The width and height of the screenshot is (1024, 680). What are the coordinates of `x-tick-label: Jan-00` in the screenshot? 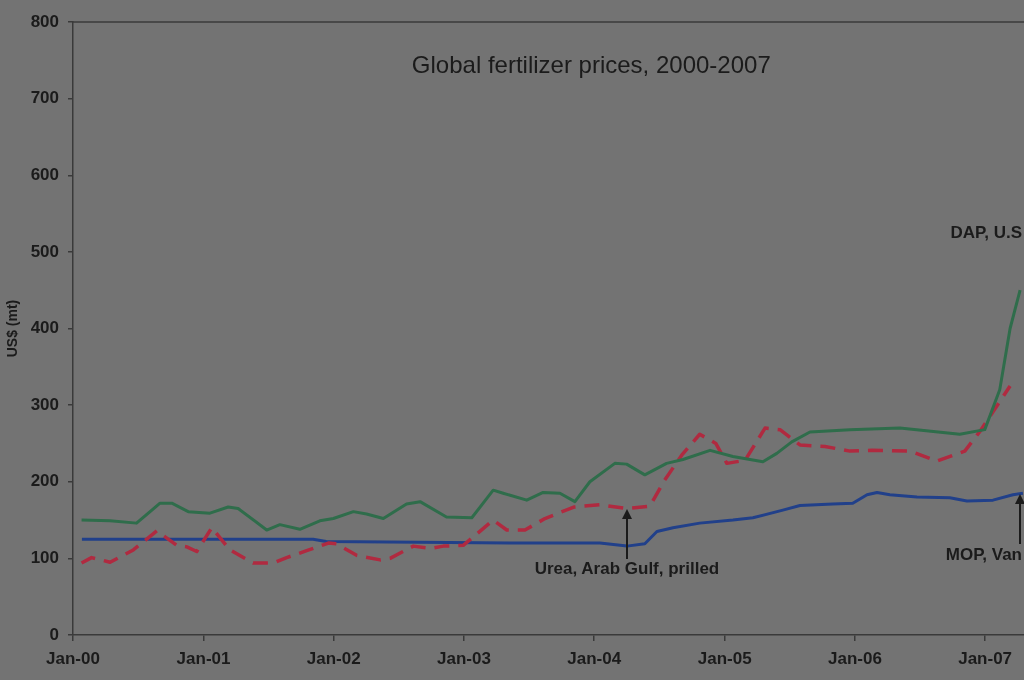 It's located at (73, 658).